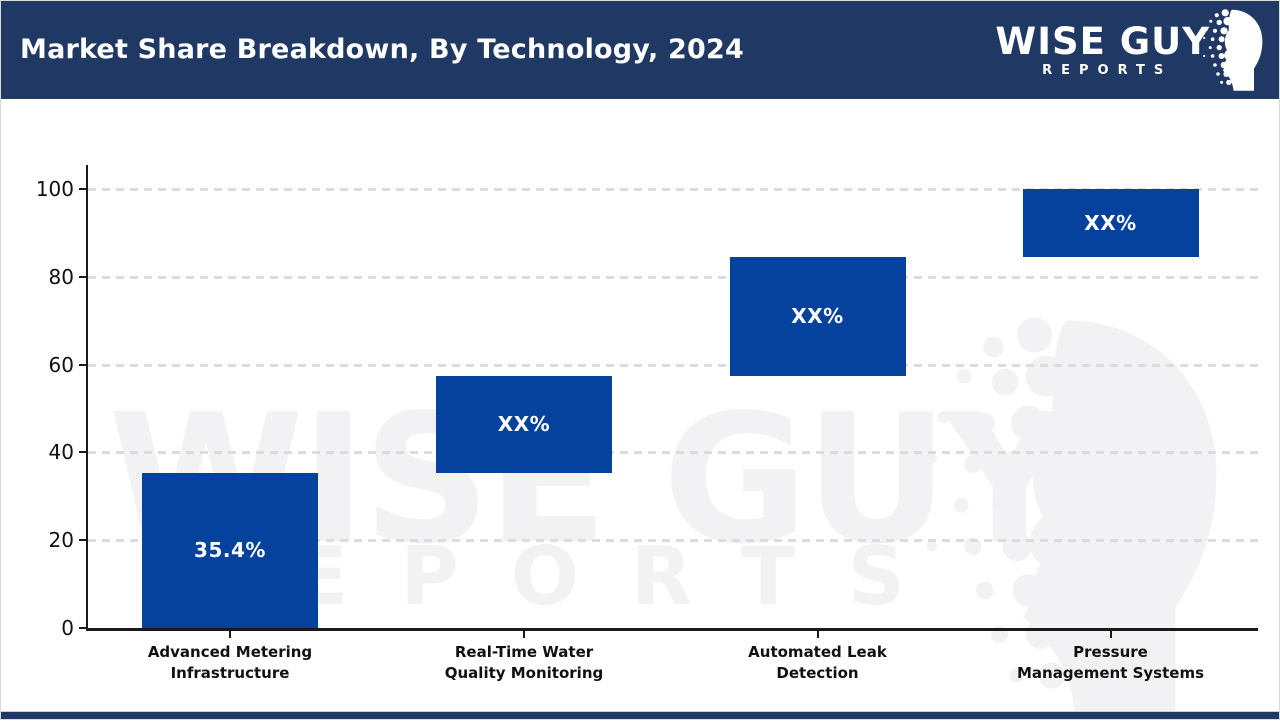 Image resolution: width=1280 pixels, height=723 pixels. I want to click on bar: 35.4%, so click(230, 550).